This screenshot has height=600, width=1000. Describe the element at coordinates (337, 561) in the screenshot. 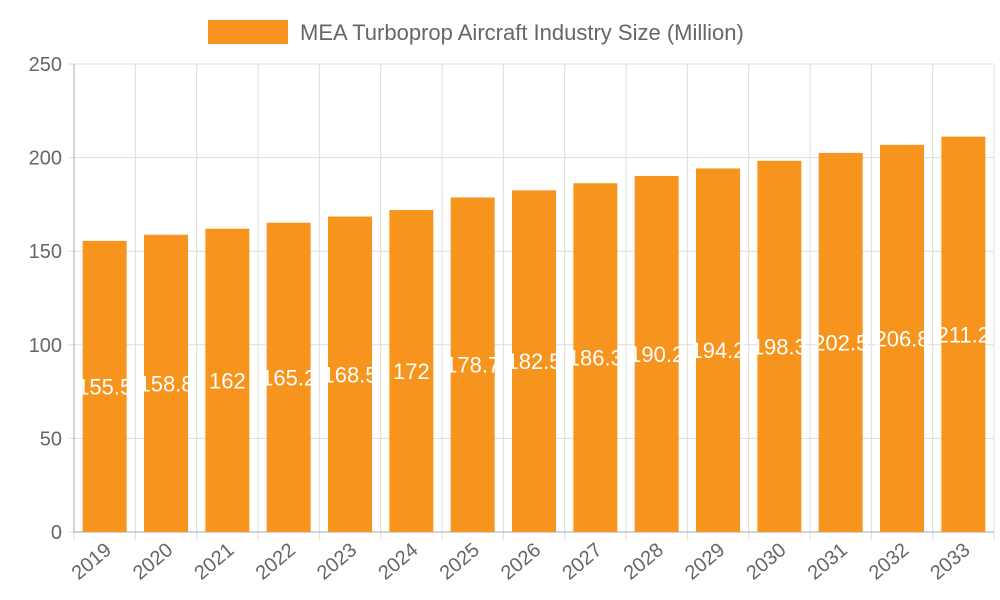

I see `x-tick-label: 2023` at that location.